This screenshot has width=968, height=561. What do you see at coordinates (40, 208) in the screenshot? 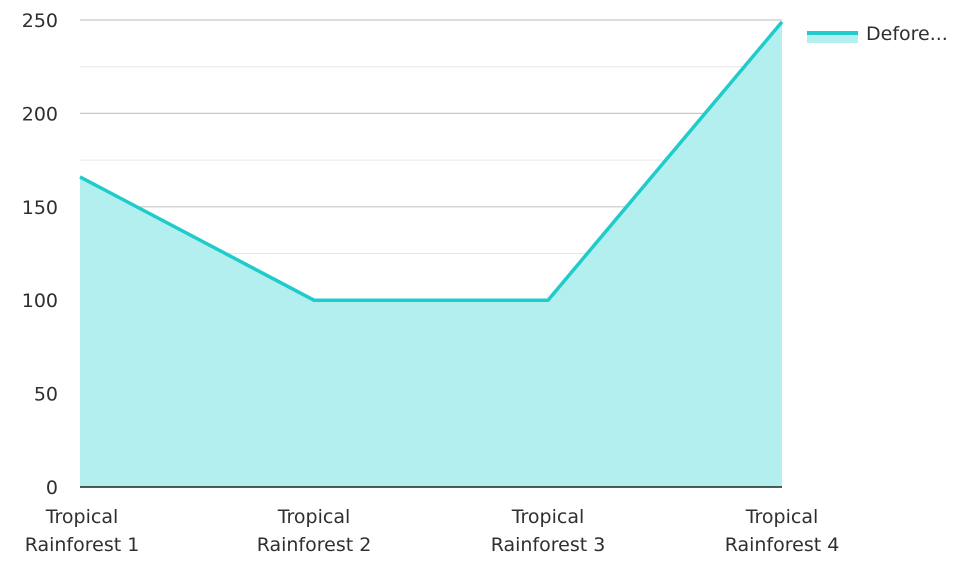
I see `y-tick-label: 150` at bounding box center [40, 208].